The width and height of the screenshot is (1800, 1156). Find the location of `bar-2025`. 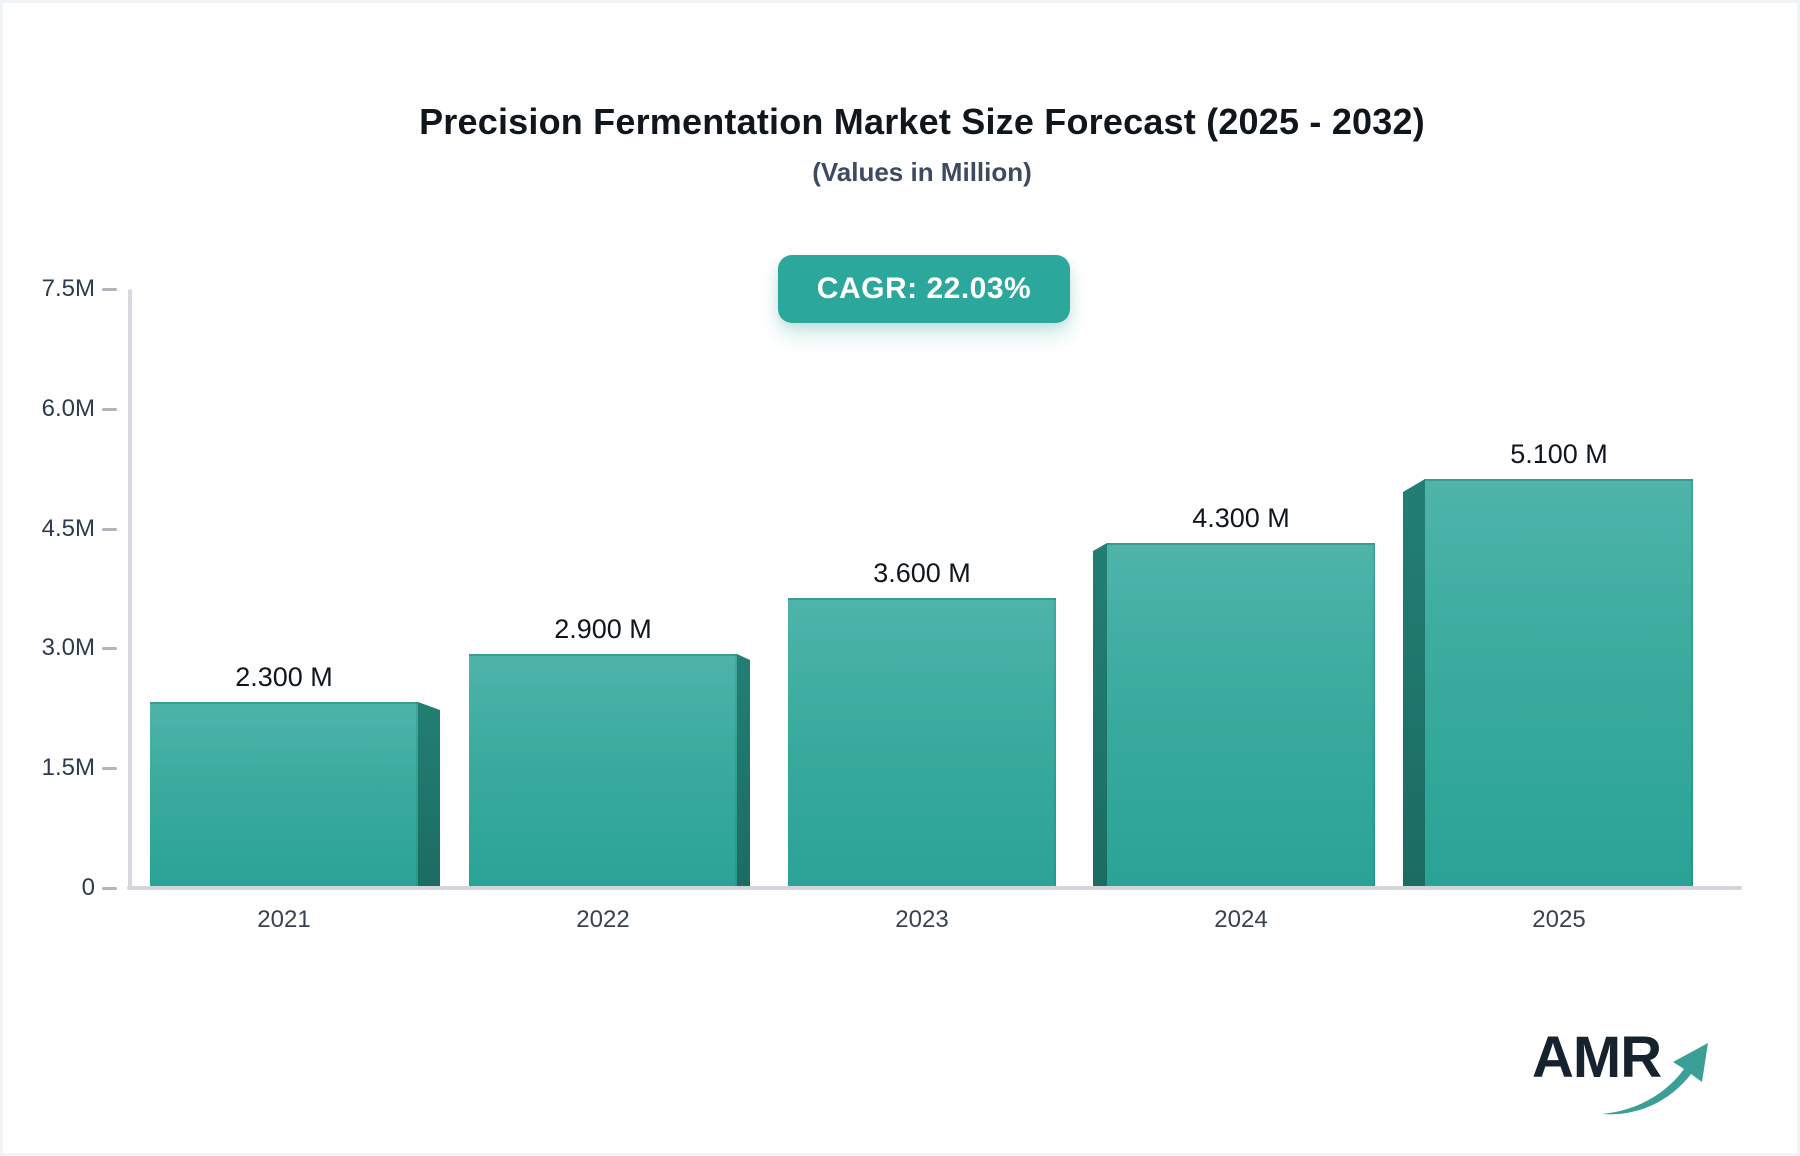

bar-2025 is located at coordinates (1559, 682).